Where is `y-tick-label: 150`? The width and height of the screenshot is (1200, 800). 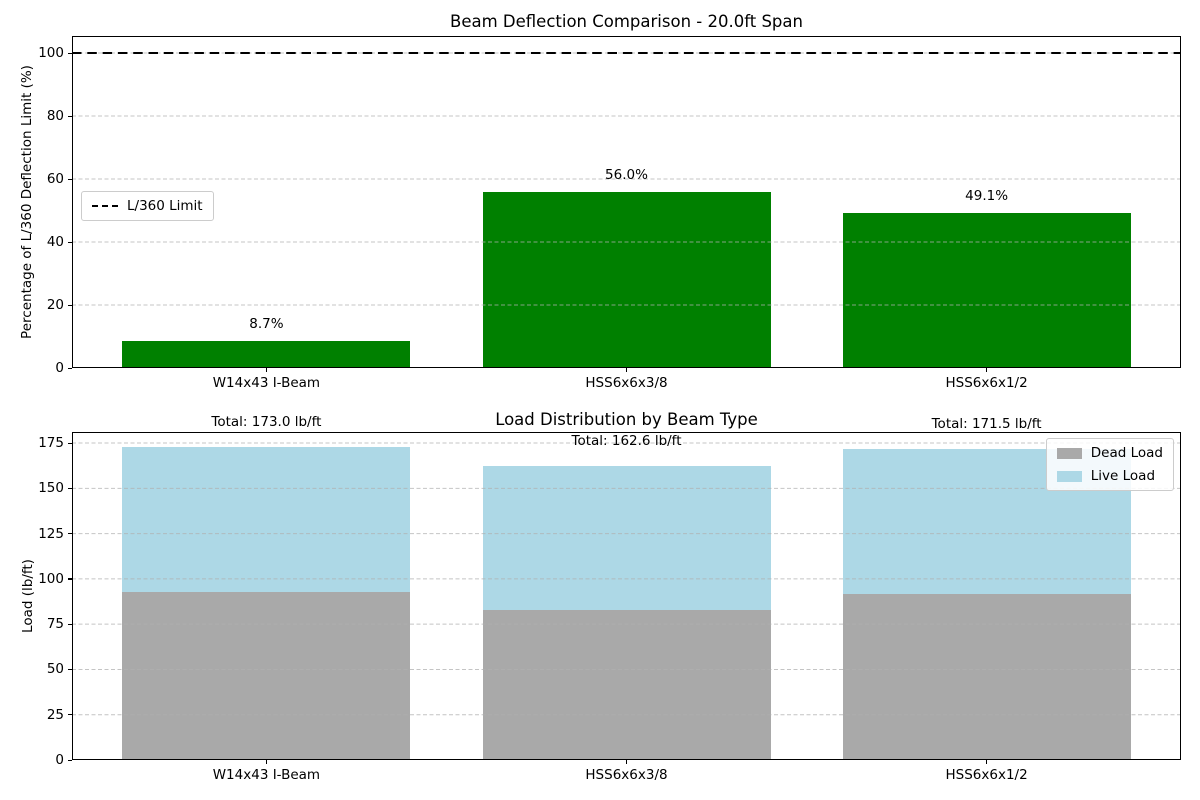
y-tick-label: 150 is located at coordinates (51, 488).